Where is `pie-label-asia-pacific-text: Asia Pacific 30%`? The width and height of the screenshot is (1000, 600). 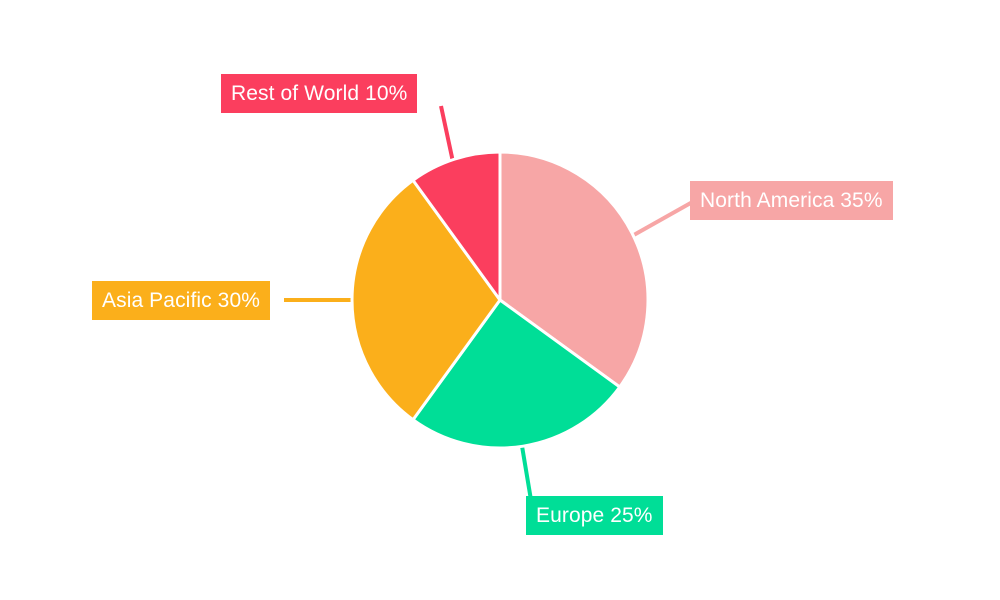
pie-label-asia-pacific-text: Asia Pacific 30% is located at coordinates (181, 300).